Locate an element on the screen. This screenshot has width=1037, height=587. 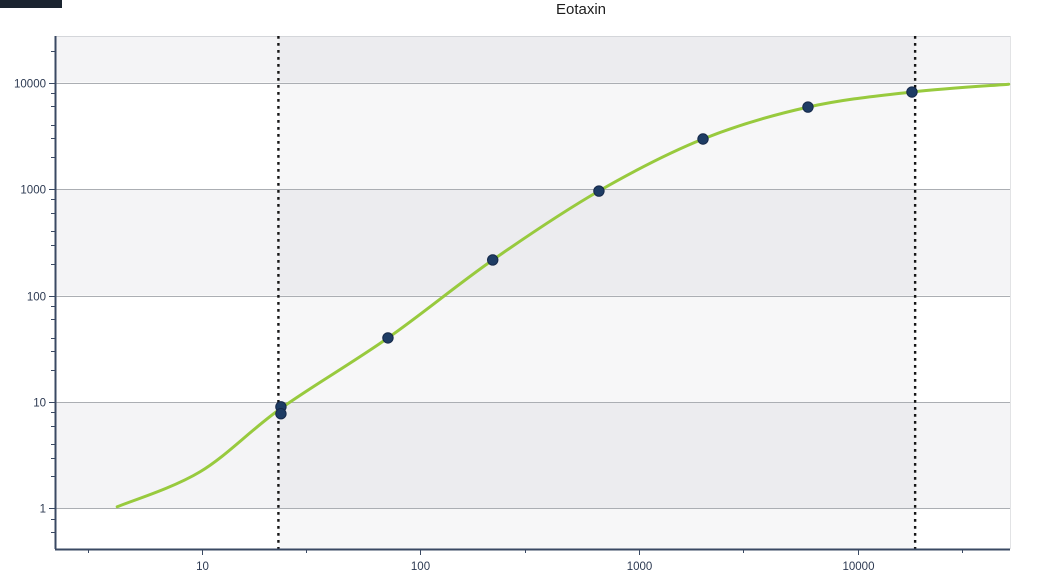
x-tick-label: 100 is located at coordinates (420, 567).